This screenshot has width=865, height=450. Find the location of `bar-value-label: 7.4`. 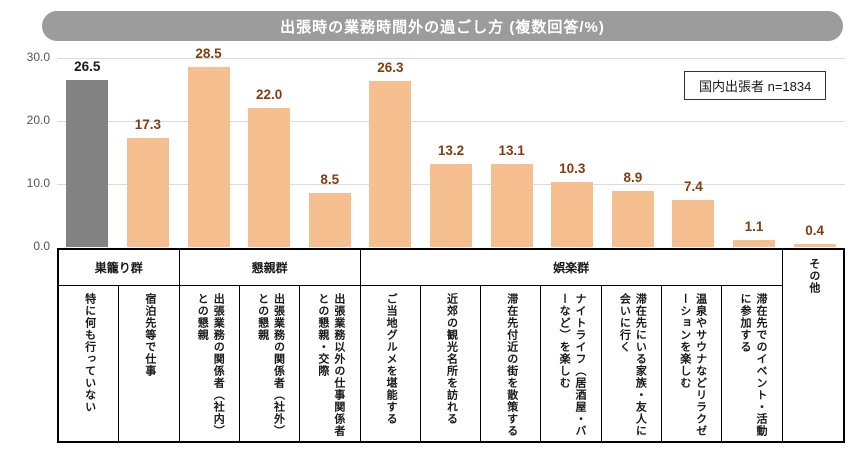

bar-value-label: 7.4 is located at coordinates (693, 187).